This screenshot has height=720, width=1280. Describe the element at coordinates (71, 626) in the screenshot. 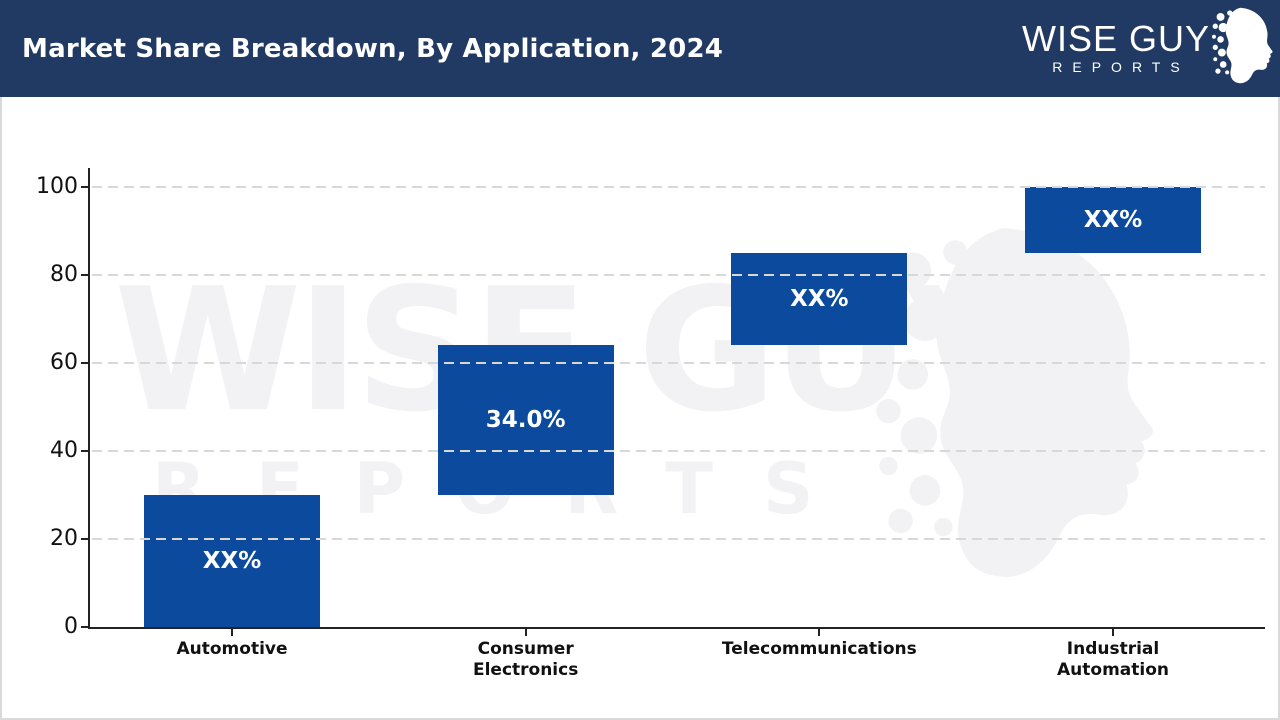

I see `y-tick-label: 0` at that location.